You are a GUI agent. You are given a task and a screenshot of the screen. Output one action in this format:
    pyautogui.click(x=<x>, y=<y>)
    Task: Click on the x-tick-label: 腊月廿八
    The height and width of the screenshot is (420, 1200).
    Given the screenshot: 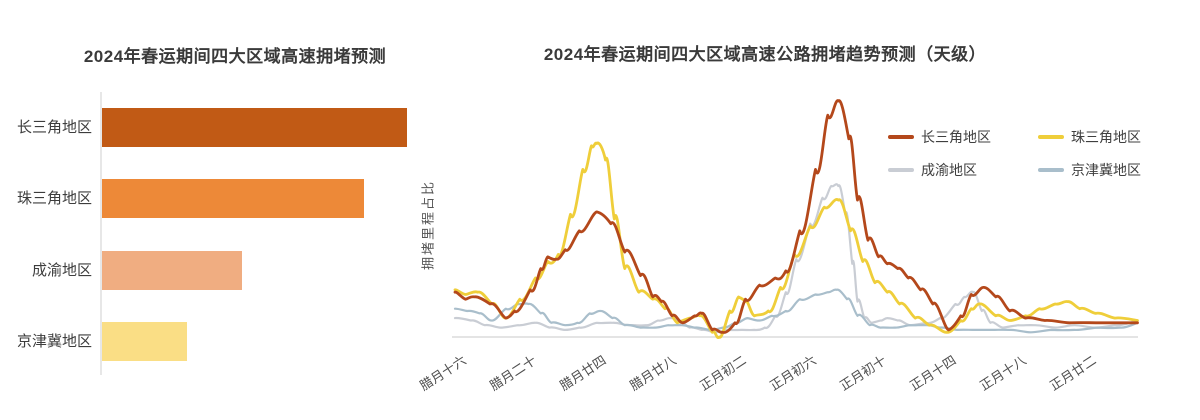 What is the action you would take?
    pyautogui.click(x=653, y=373)
    